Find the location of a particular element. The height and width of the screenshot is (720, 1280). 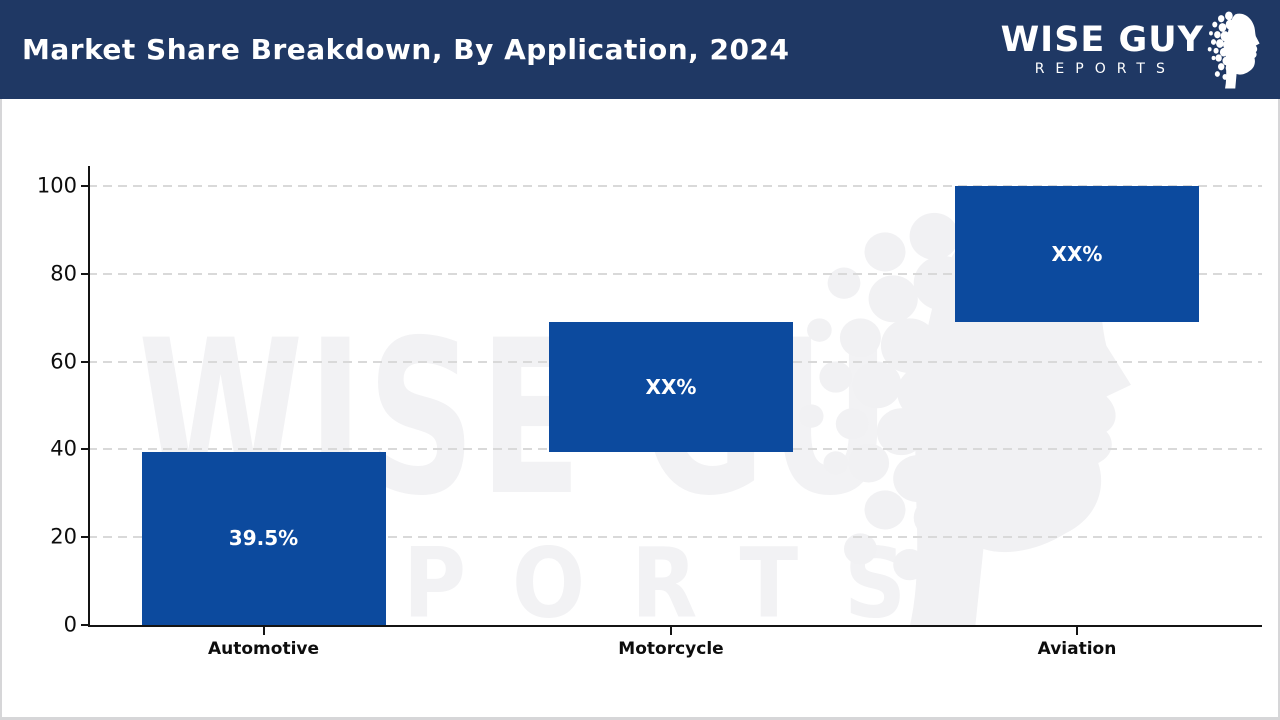

logo-head-icon is located at coordinates (1233, 49).